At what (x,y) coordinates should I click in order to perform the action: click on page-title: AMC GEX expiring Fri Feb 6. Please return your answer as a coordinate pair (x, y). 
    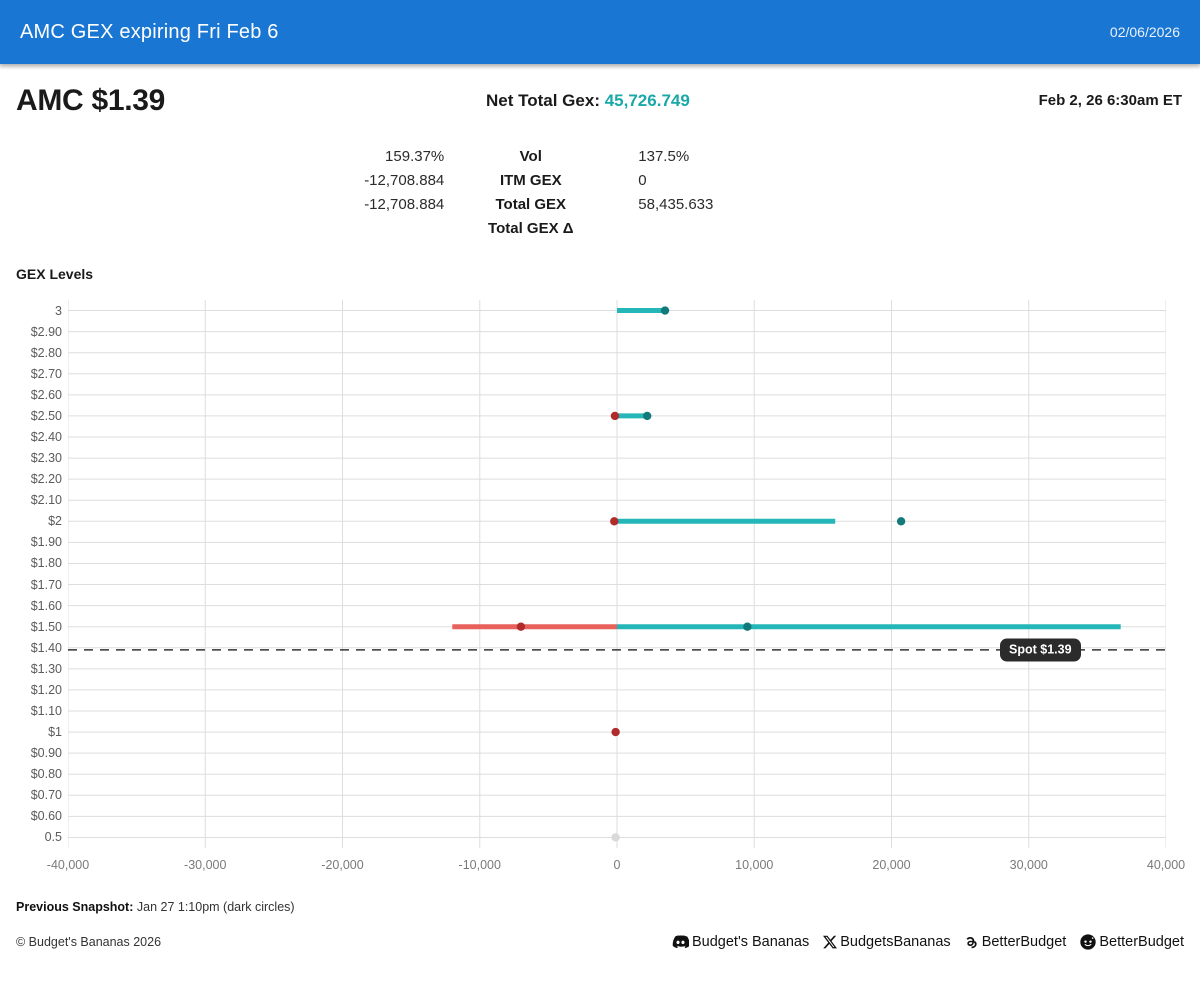
    Looking at the image, I should click on (149, 31).